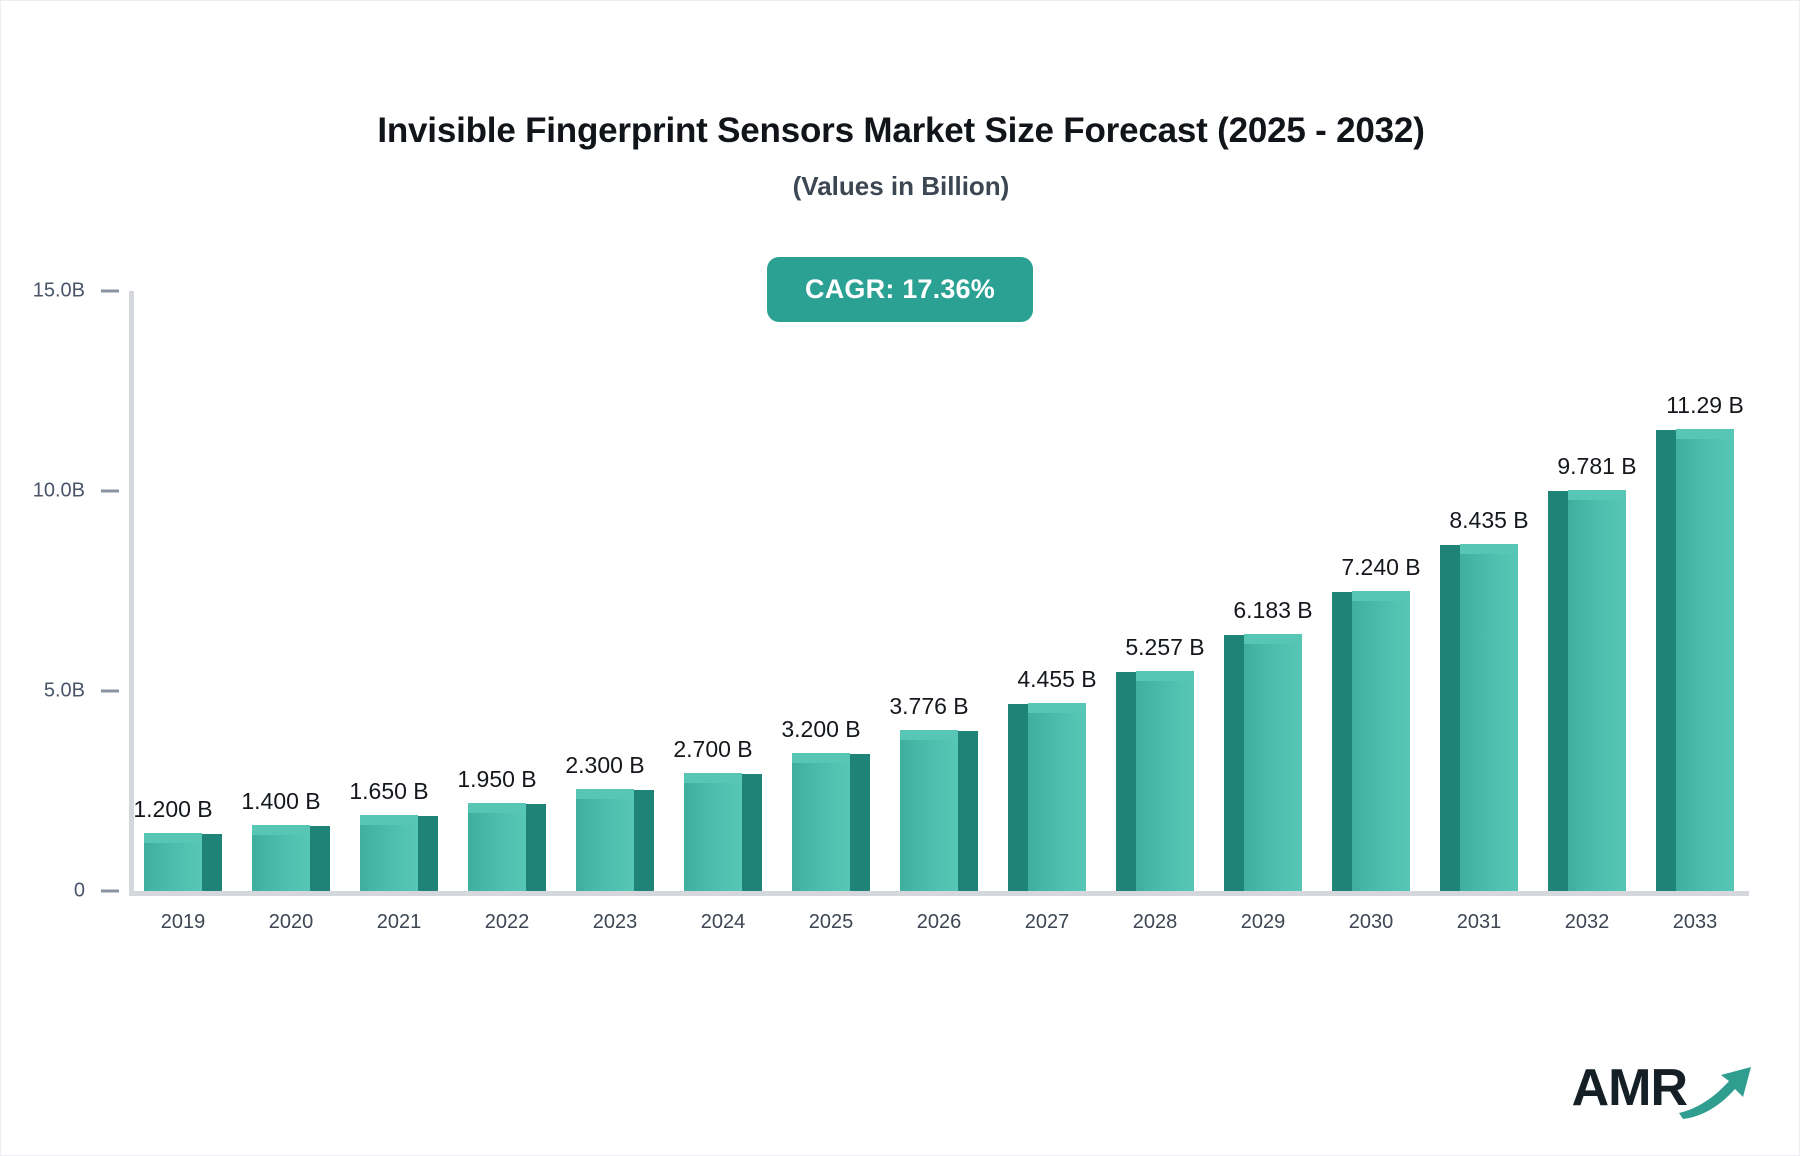  What do you see at coordinates (291, 591) in the screenshot?
I see `bar-item: 1.400 B` at bounding box center [291, 591].